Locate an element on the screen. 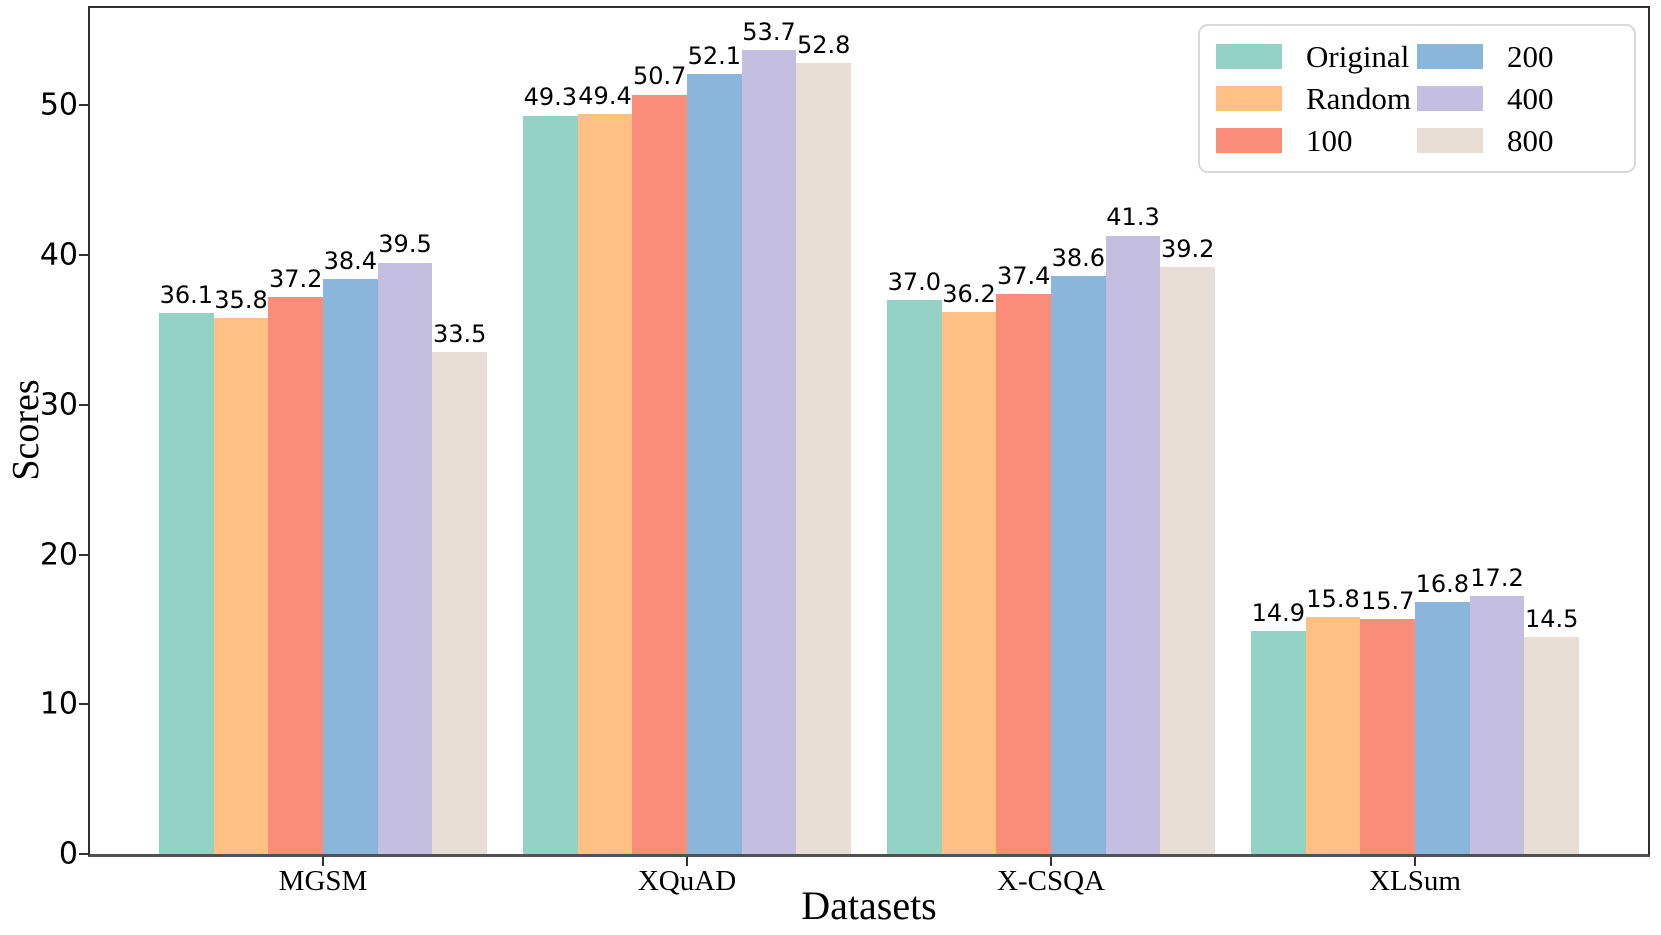 The width and height of the screenshot is (1661, 935). x-axis-title: Datasets is located at coordinates (869, 905).